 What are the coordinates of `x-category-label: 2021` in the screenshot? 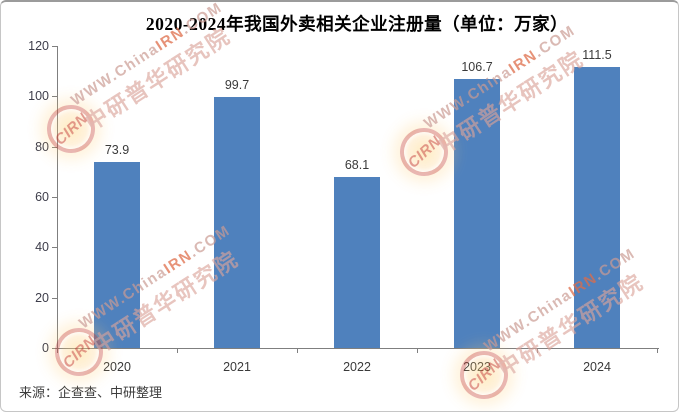 It's located at (237, 367).